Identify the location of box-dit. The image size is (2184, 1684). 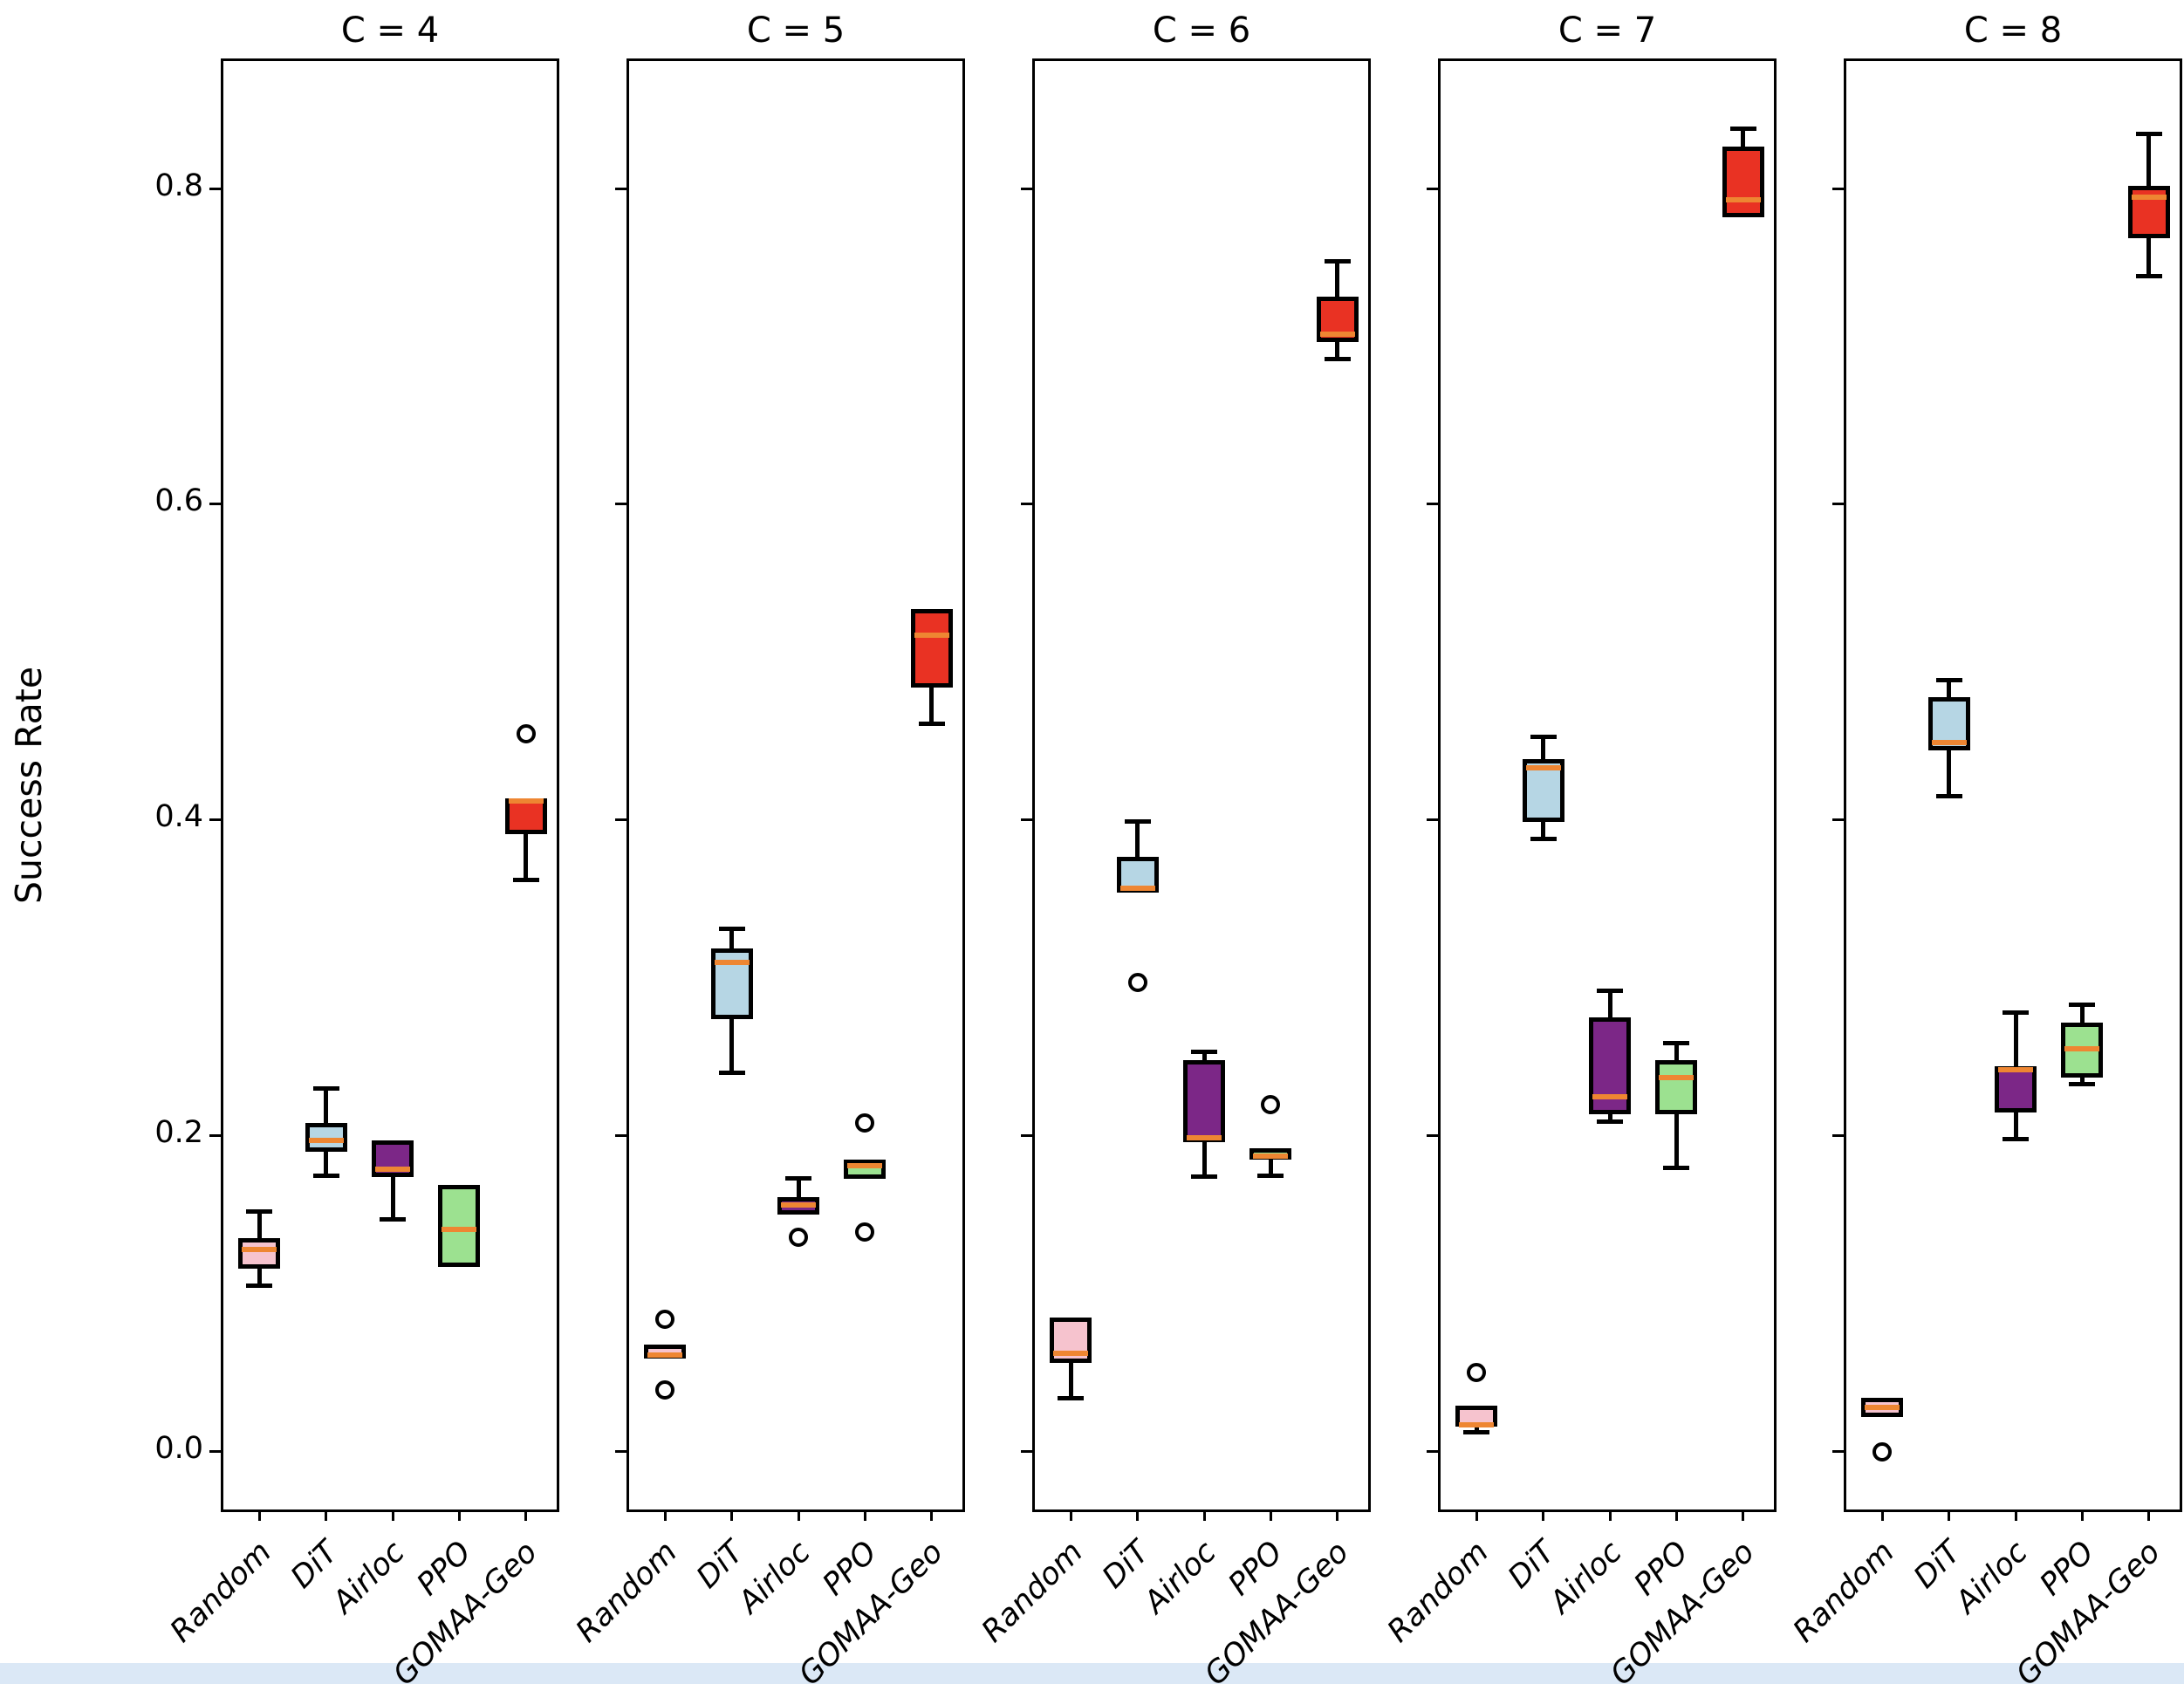
(326, 1137).